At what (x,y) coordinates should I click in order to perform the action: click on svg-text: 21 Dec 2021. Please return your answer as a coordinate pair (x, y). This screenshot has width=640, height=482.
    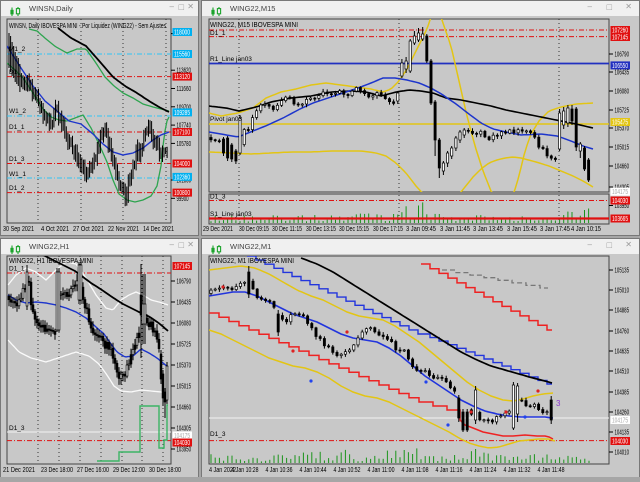
    Looking at the image, I should click on (19, 470).